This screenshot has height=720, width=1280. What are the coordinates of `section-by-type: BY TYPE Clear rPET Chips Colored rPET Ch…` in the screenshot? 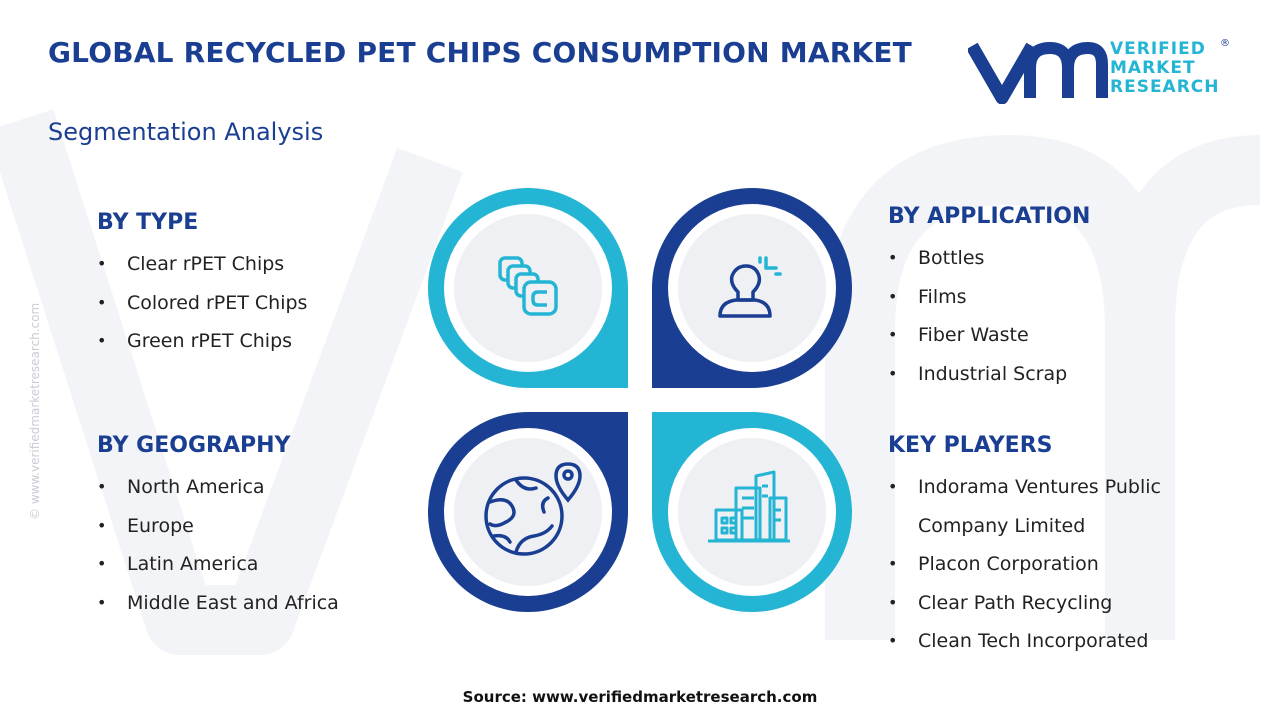 It's located at (202, 285).